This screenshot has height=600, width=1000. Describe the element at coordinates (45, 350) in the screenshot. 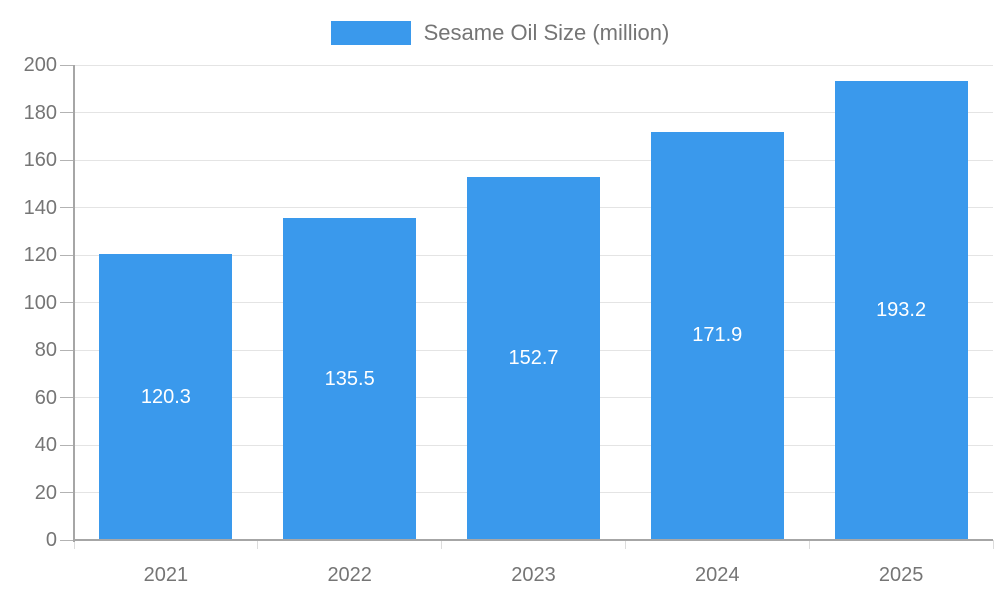

I see `y-axis-tick-label: 80` at that location.